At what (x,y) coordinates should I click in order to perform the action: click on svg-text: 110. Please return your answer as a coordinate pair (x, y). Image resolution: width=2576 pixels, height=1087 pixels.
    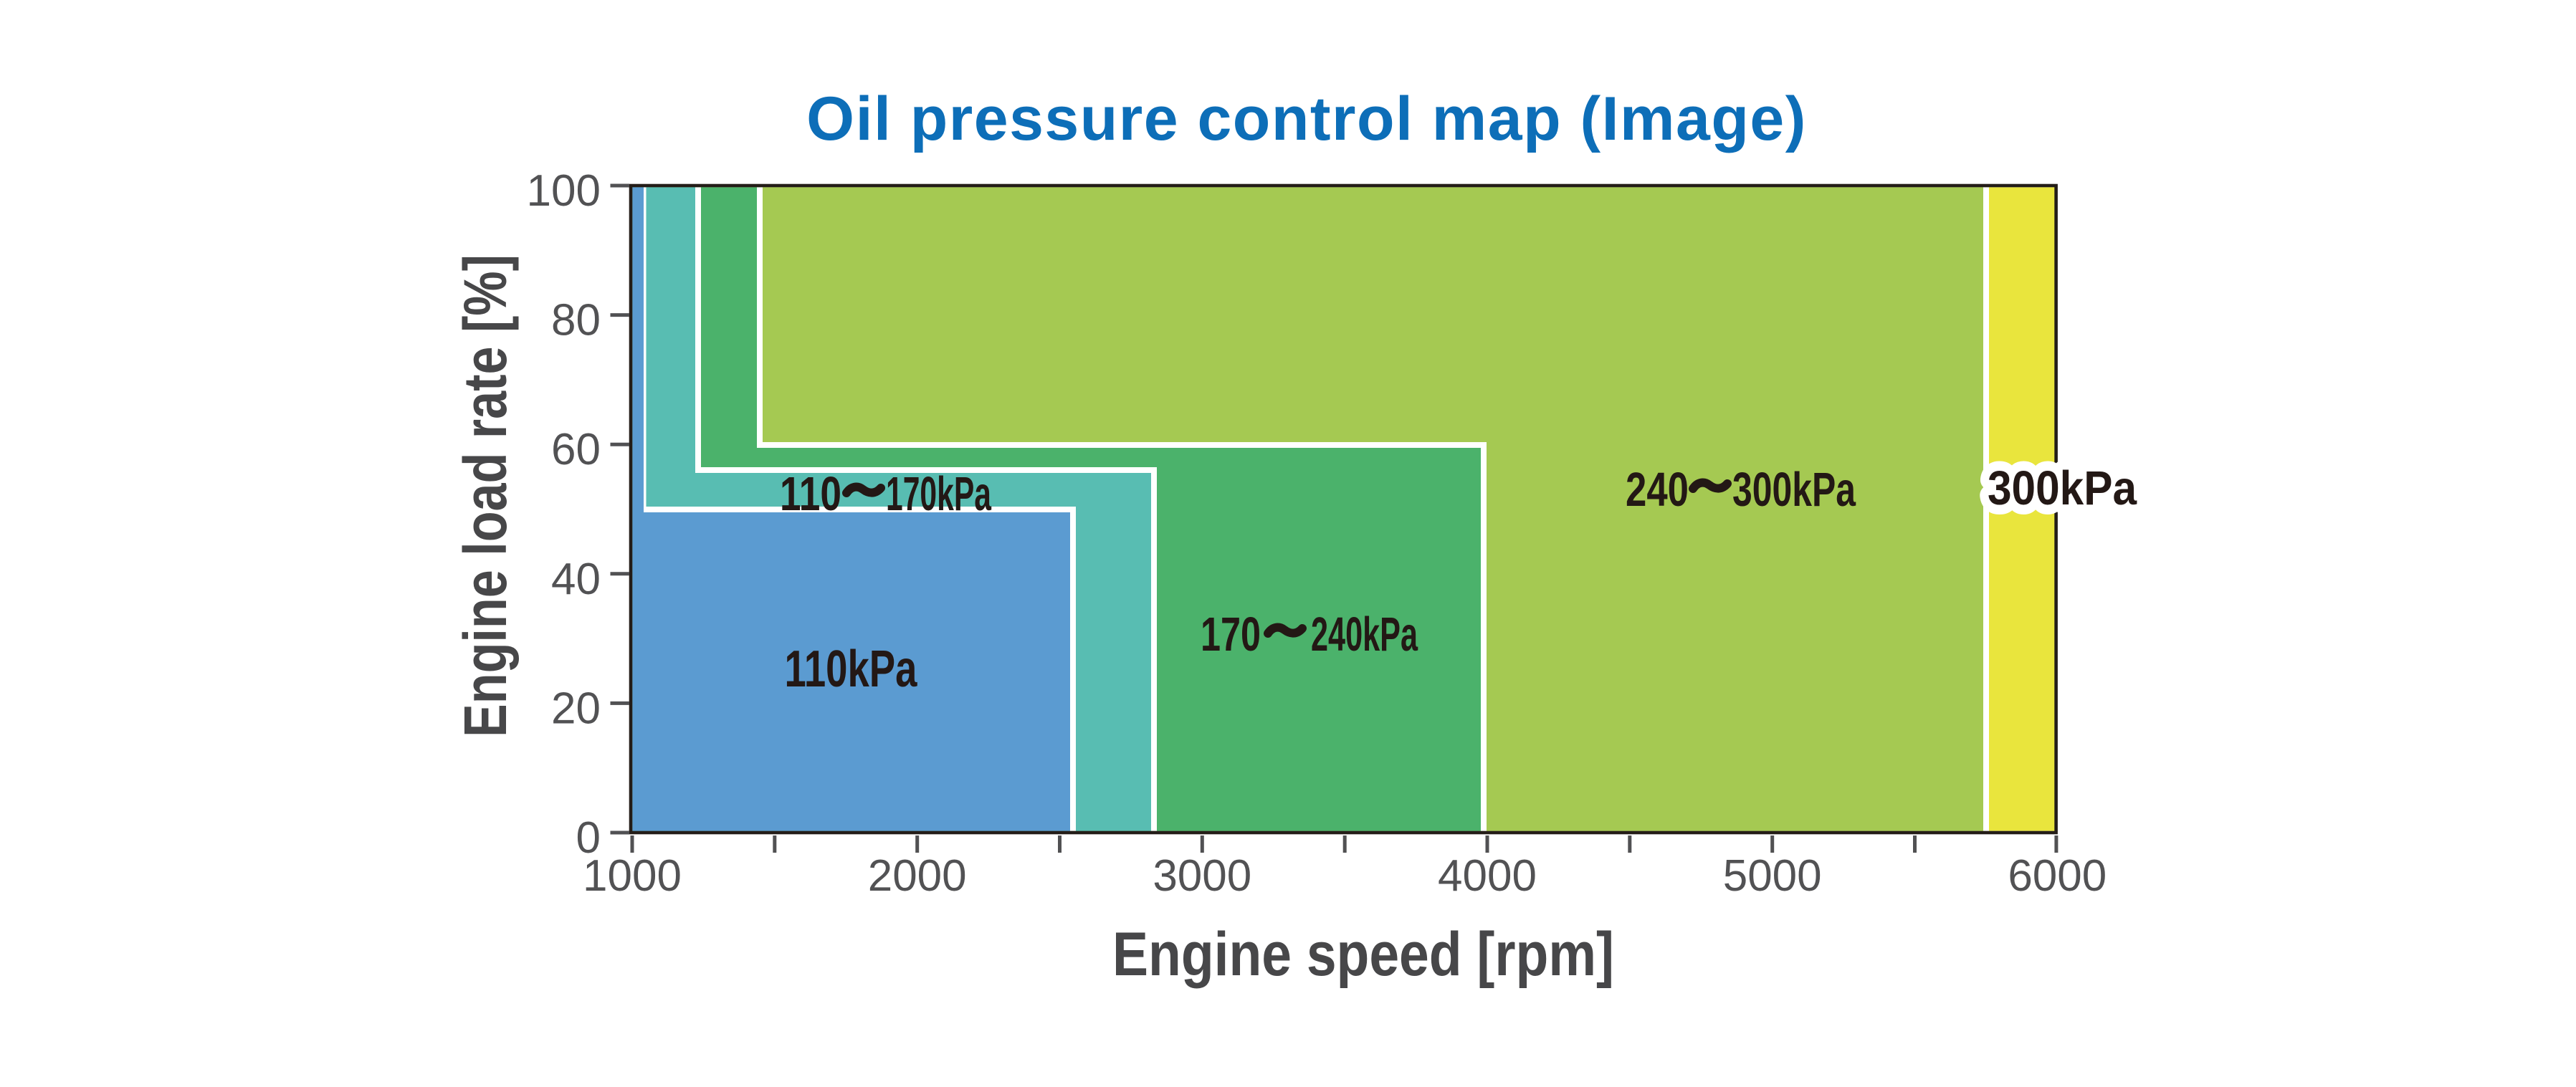
    Looking at the image, I should click on (810, 494).